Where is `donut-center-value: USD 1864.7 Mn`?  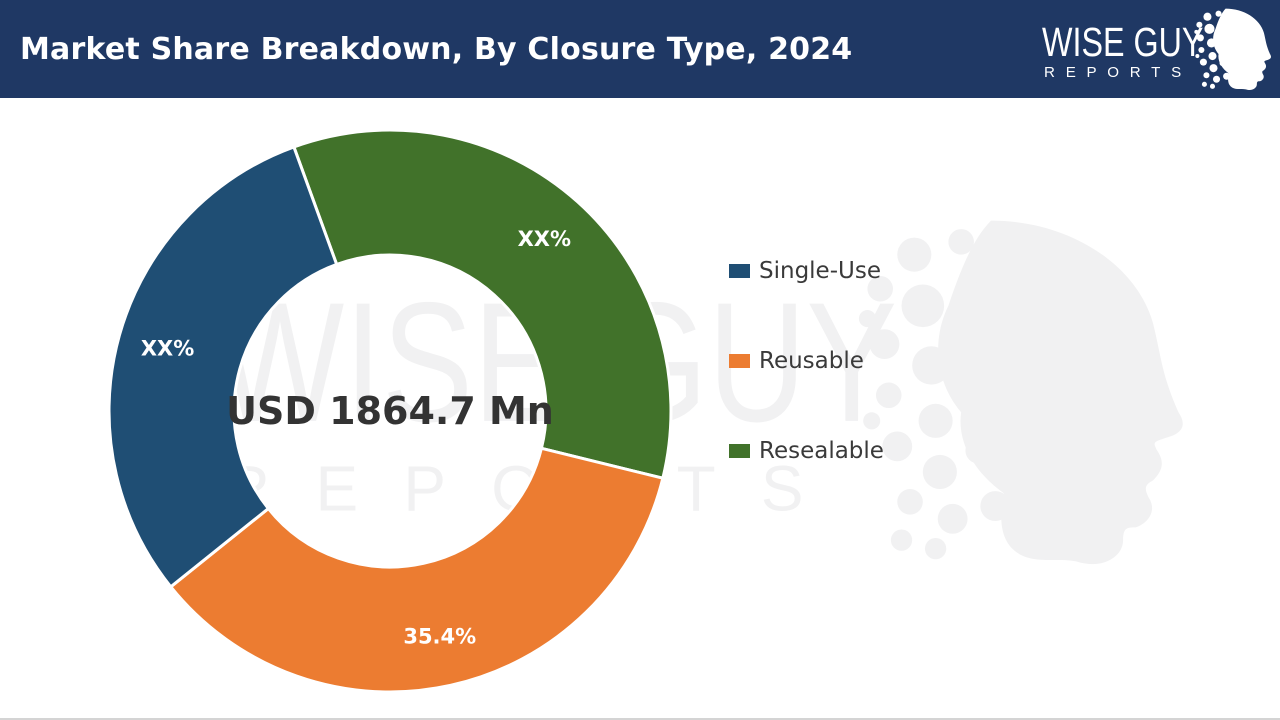 donut-center-value: USD 1864.7 Mn is located at coordinates (390, 411).